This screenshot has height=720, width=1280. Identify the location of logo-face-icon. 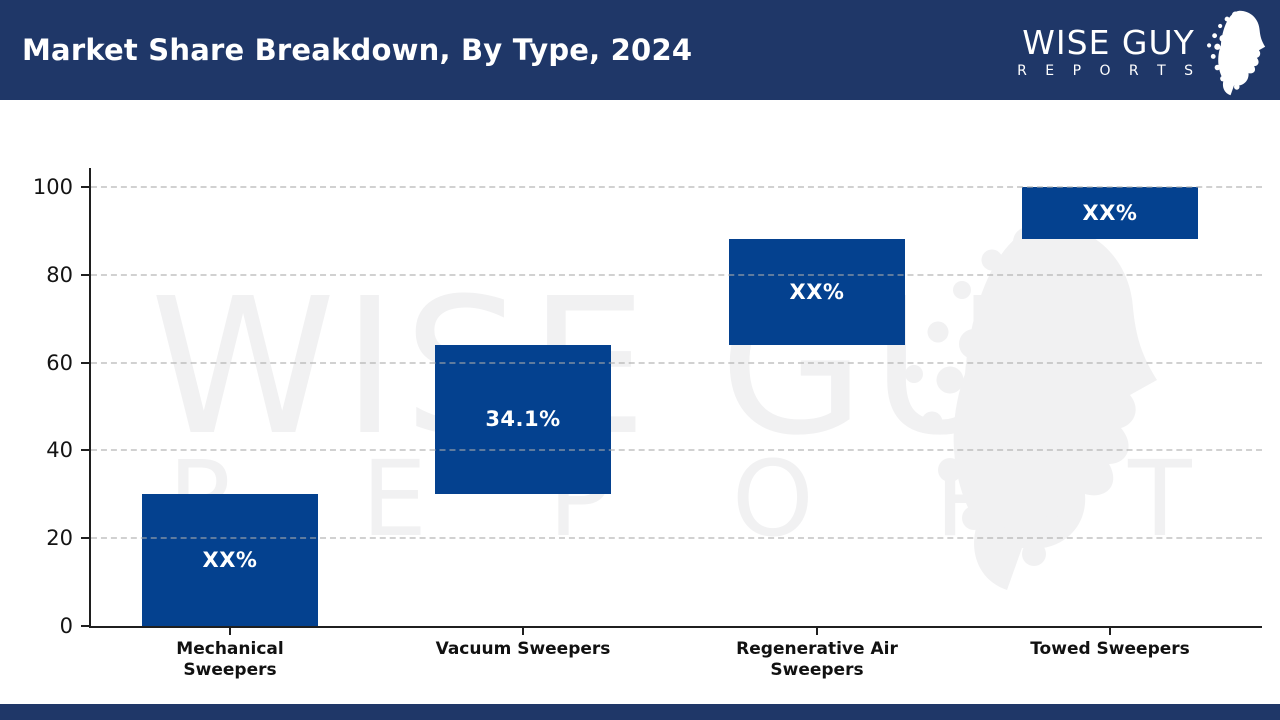
(1234, 53).